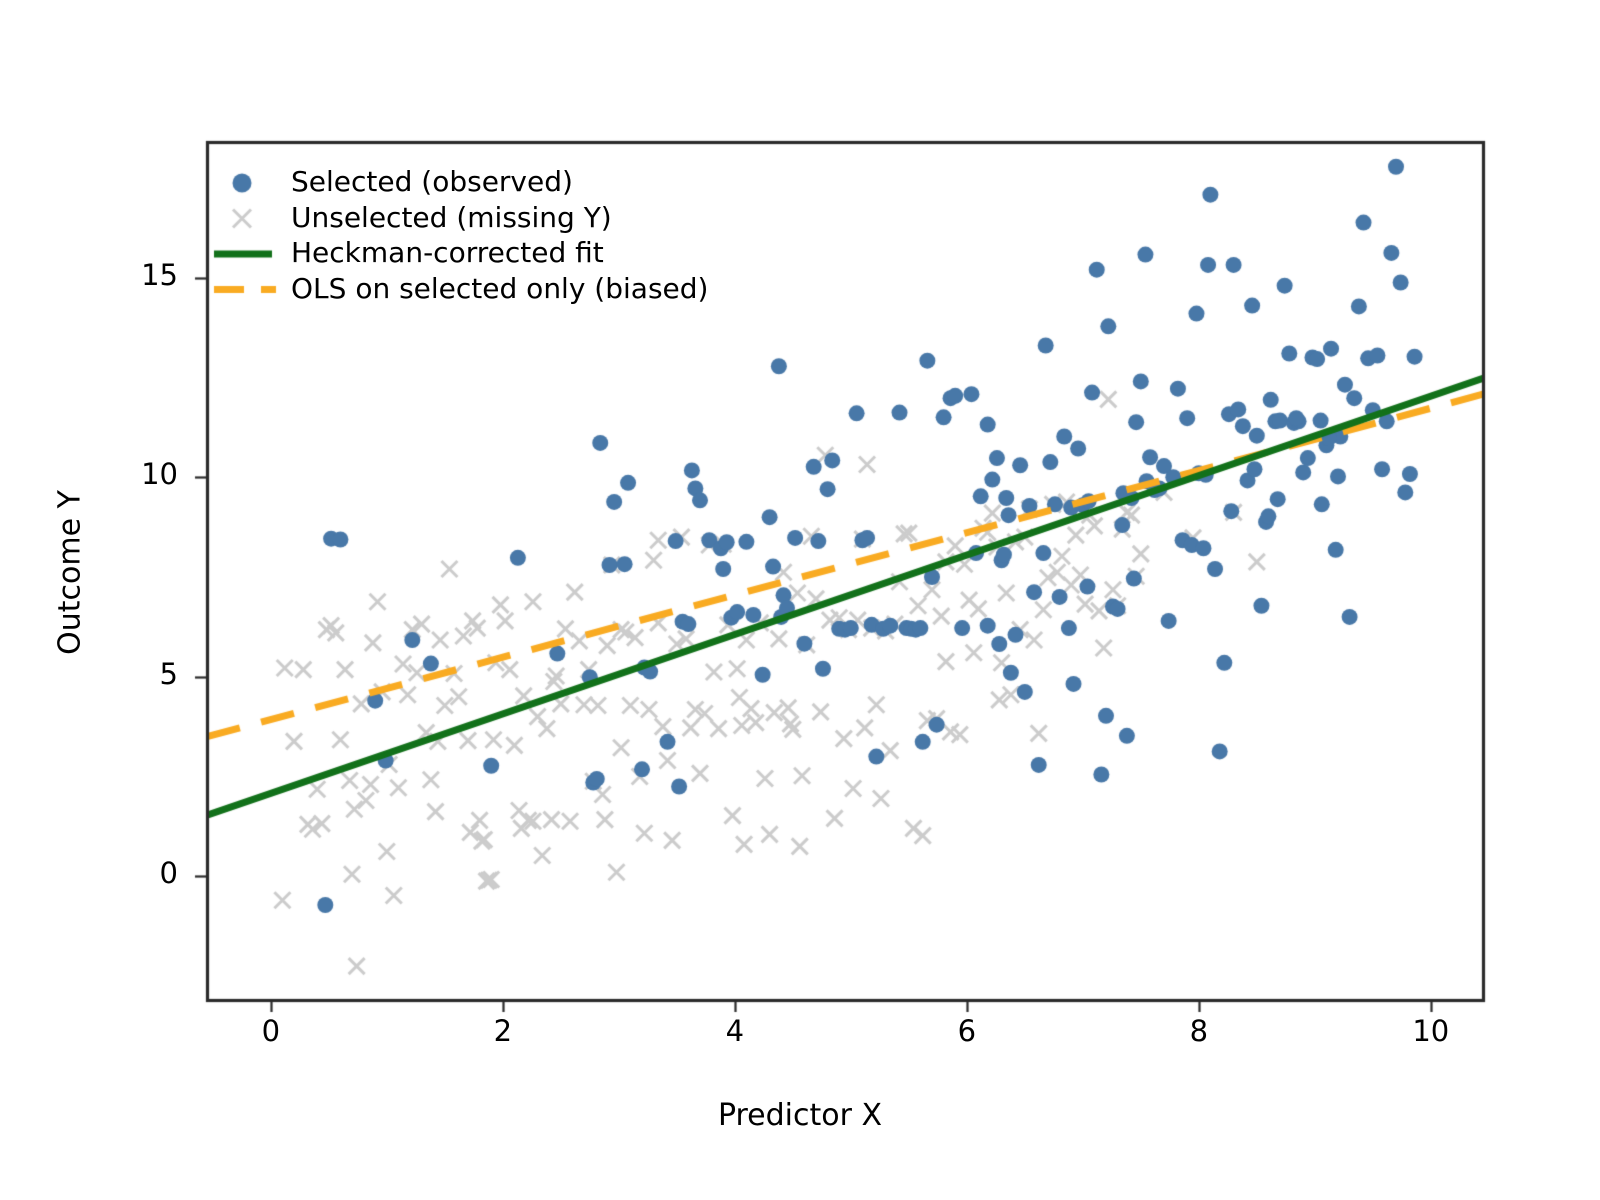 This screenshot has width=1600, height=1200. Describe the element at coordinates (451, 217) in the screenshot. I see `legend-label-1: Unselected (missing Y)` at that location.